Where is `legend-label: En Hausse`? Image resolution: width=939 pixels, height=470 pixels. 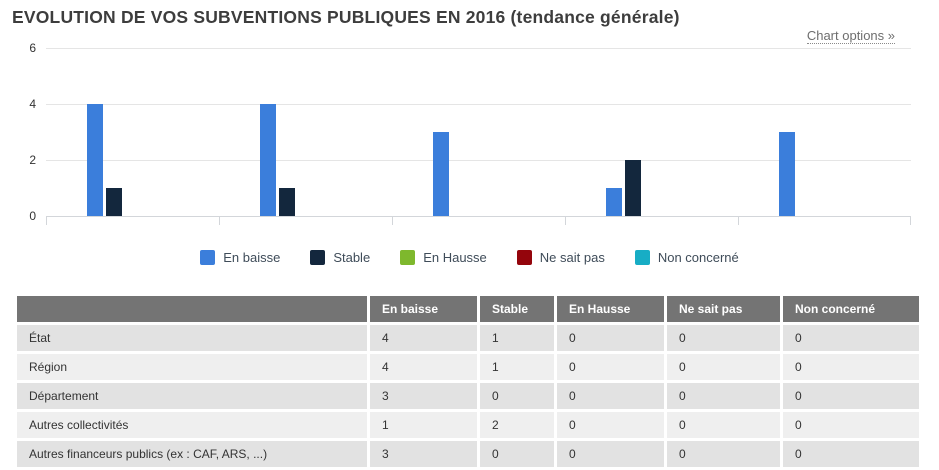
legend-label: En Hausse is located at coordinates (455, 257).